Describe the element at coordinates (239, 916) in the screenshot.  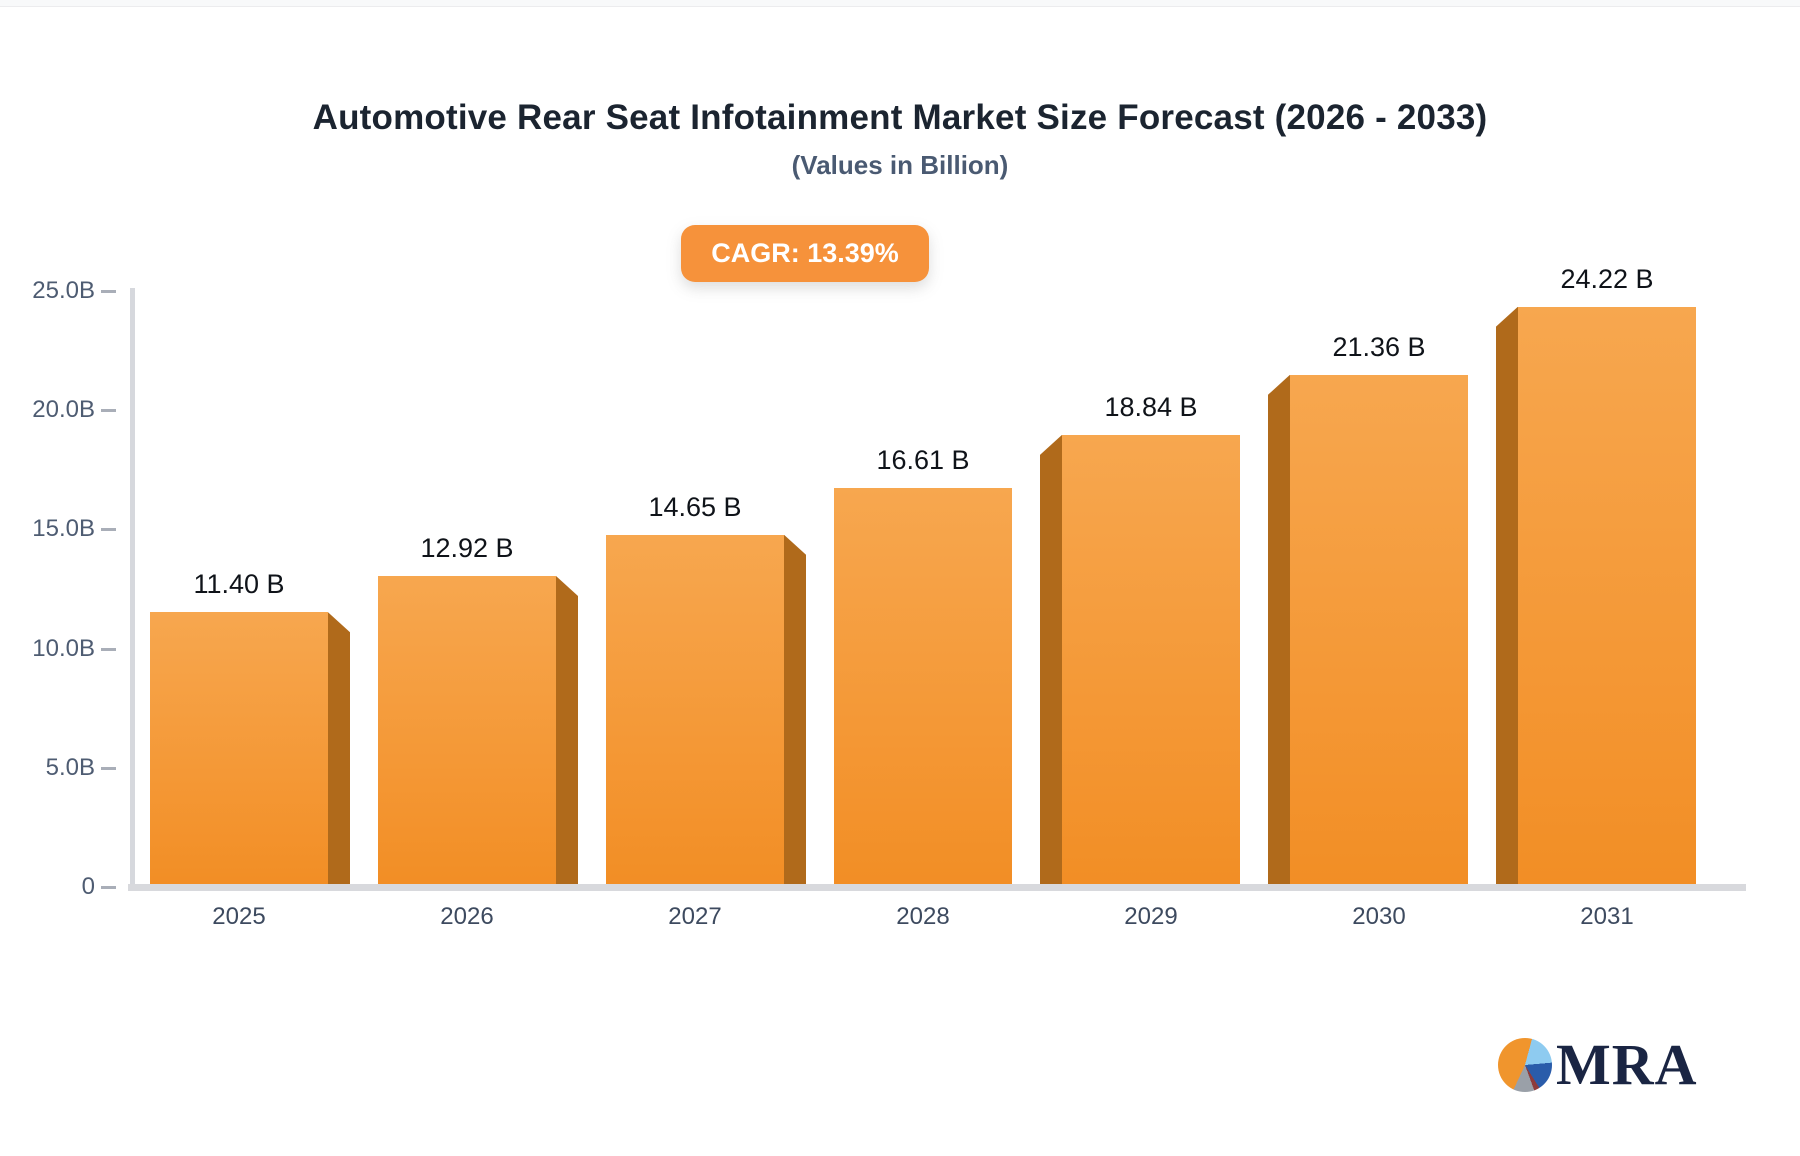
I see `x-axis-label-2025: 2025` at that location.